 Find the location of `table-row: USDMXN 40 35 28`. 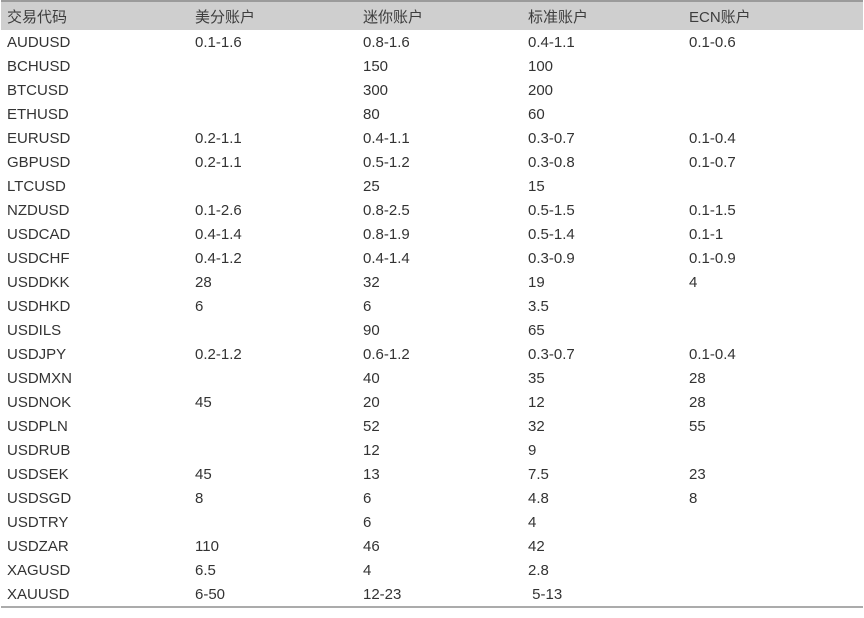

table-row: USDMXN 40 35 28 is located at coordinates (432, 378).